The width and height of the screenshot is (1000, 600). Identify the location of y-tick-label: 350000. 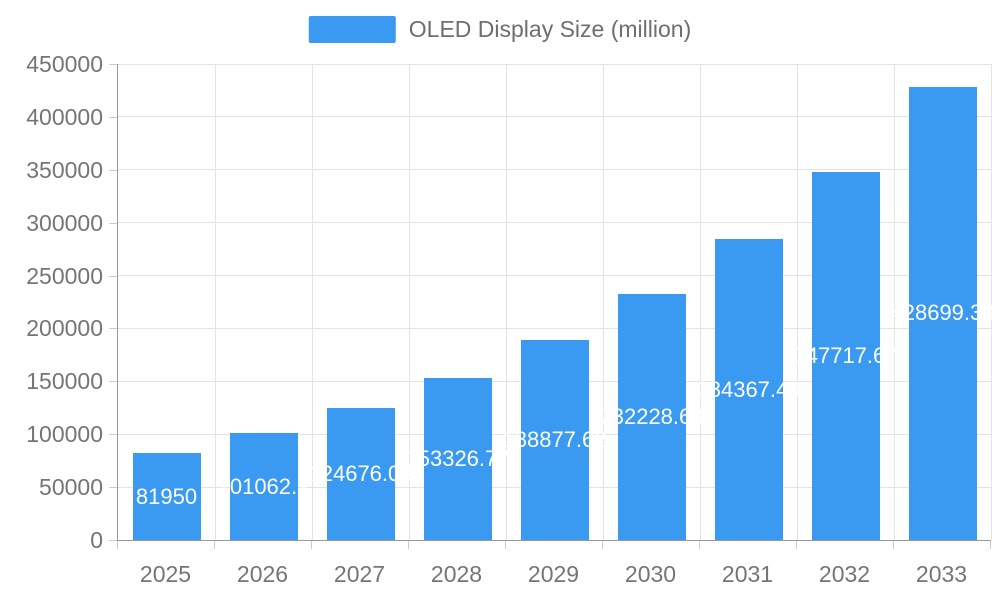
(64, 169).